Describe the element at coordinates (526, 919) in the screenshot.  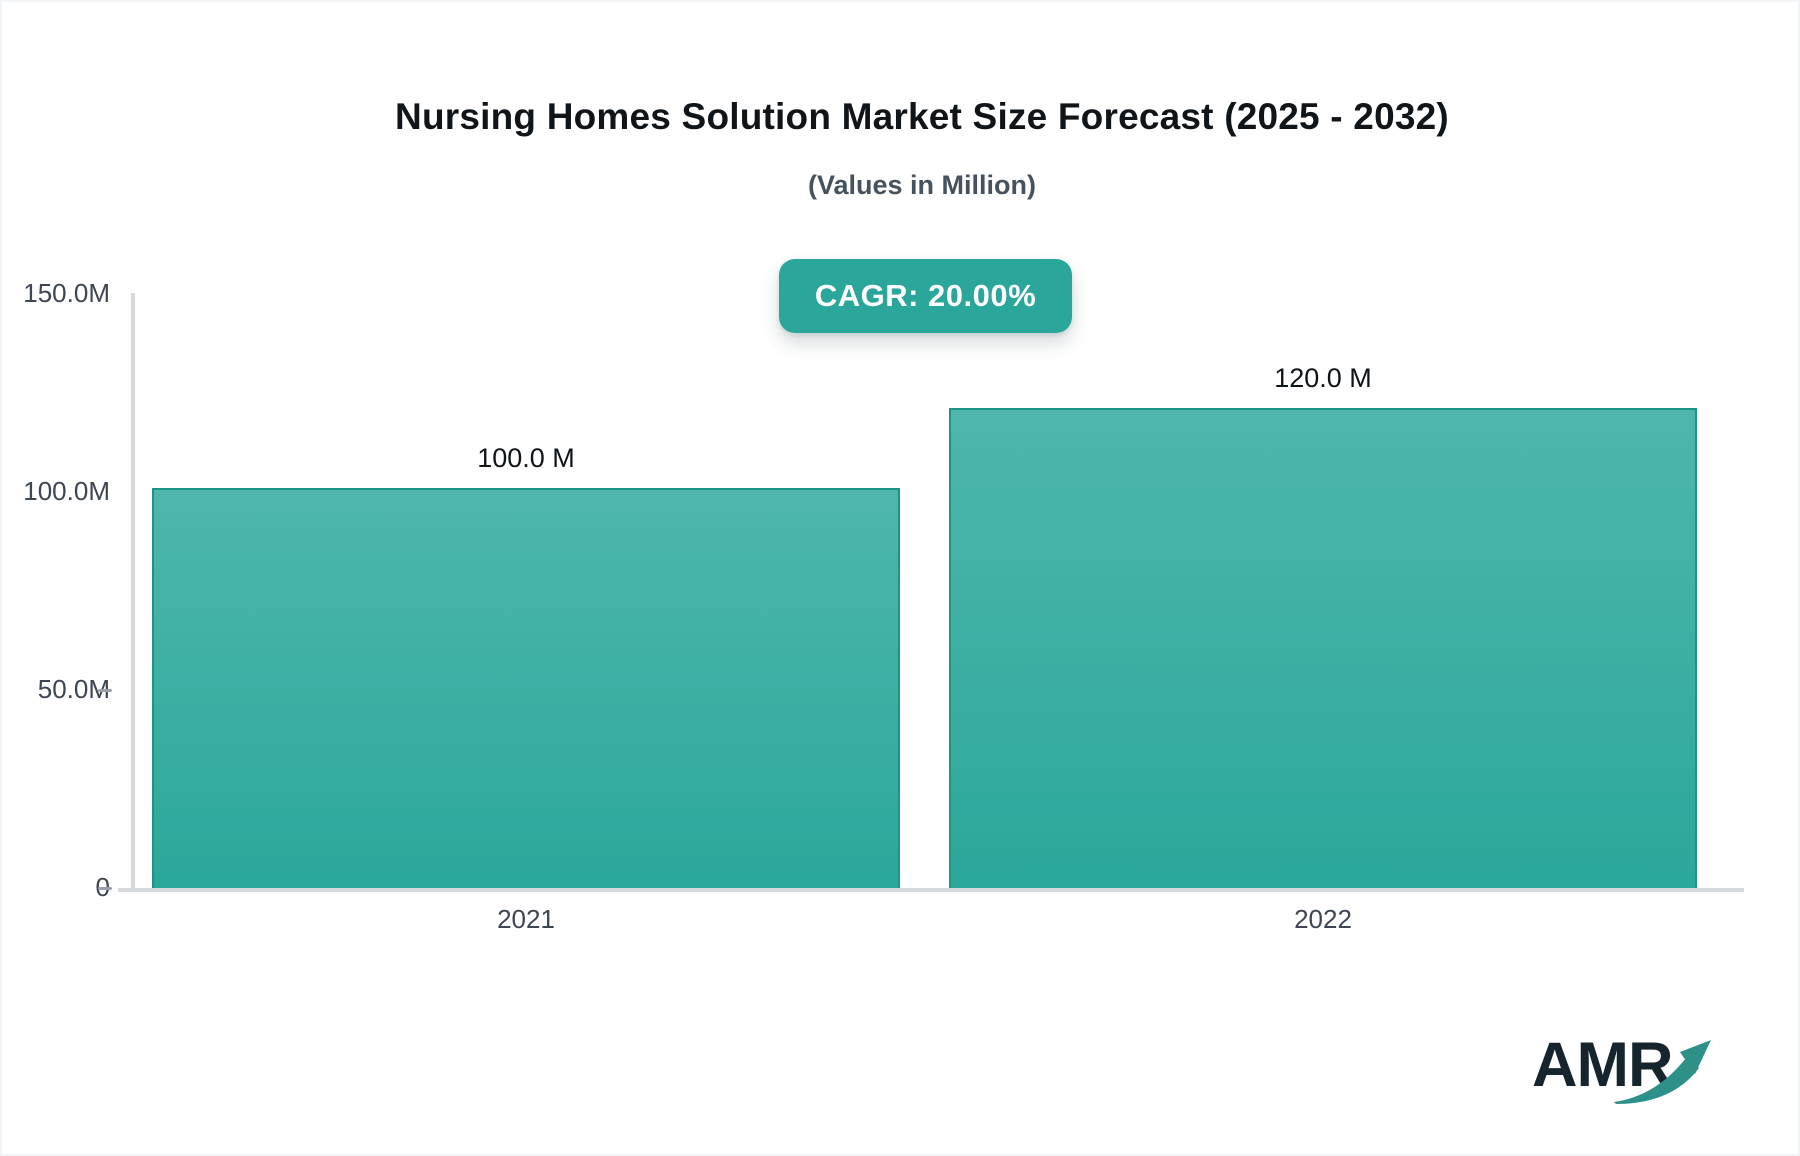
I see `x-tick-label-2021: 2021` at that location.